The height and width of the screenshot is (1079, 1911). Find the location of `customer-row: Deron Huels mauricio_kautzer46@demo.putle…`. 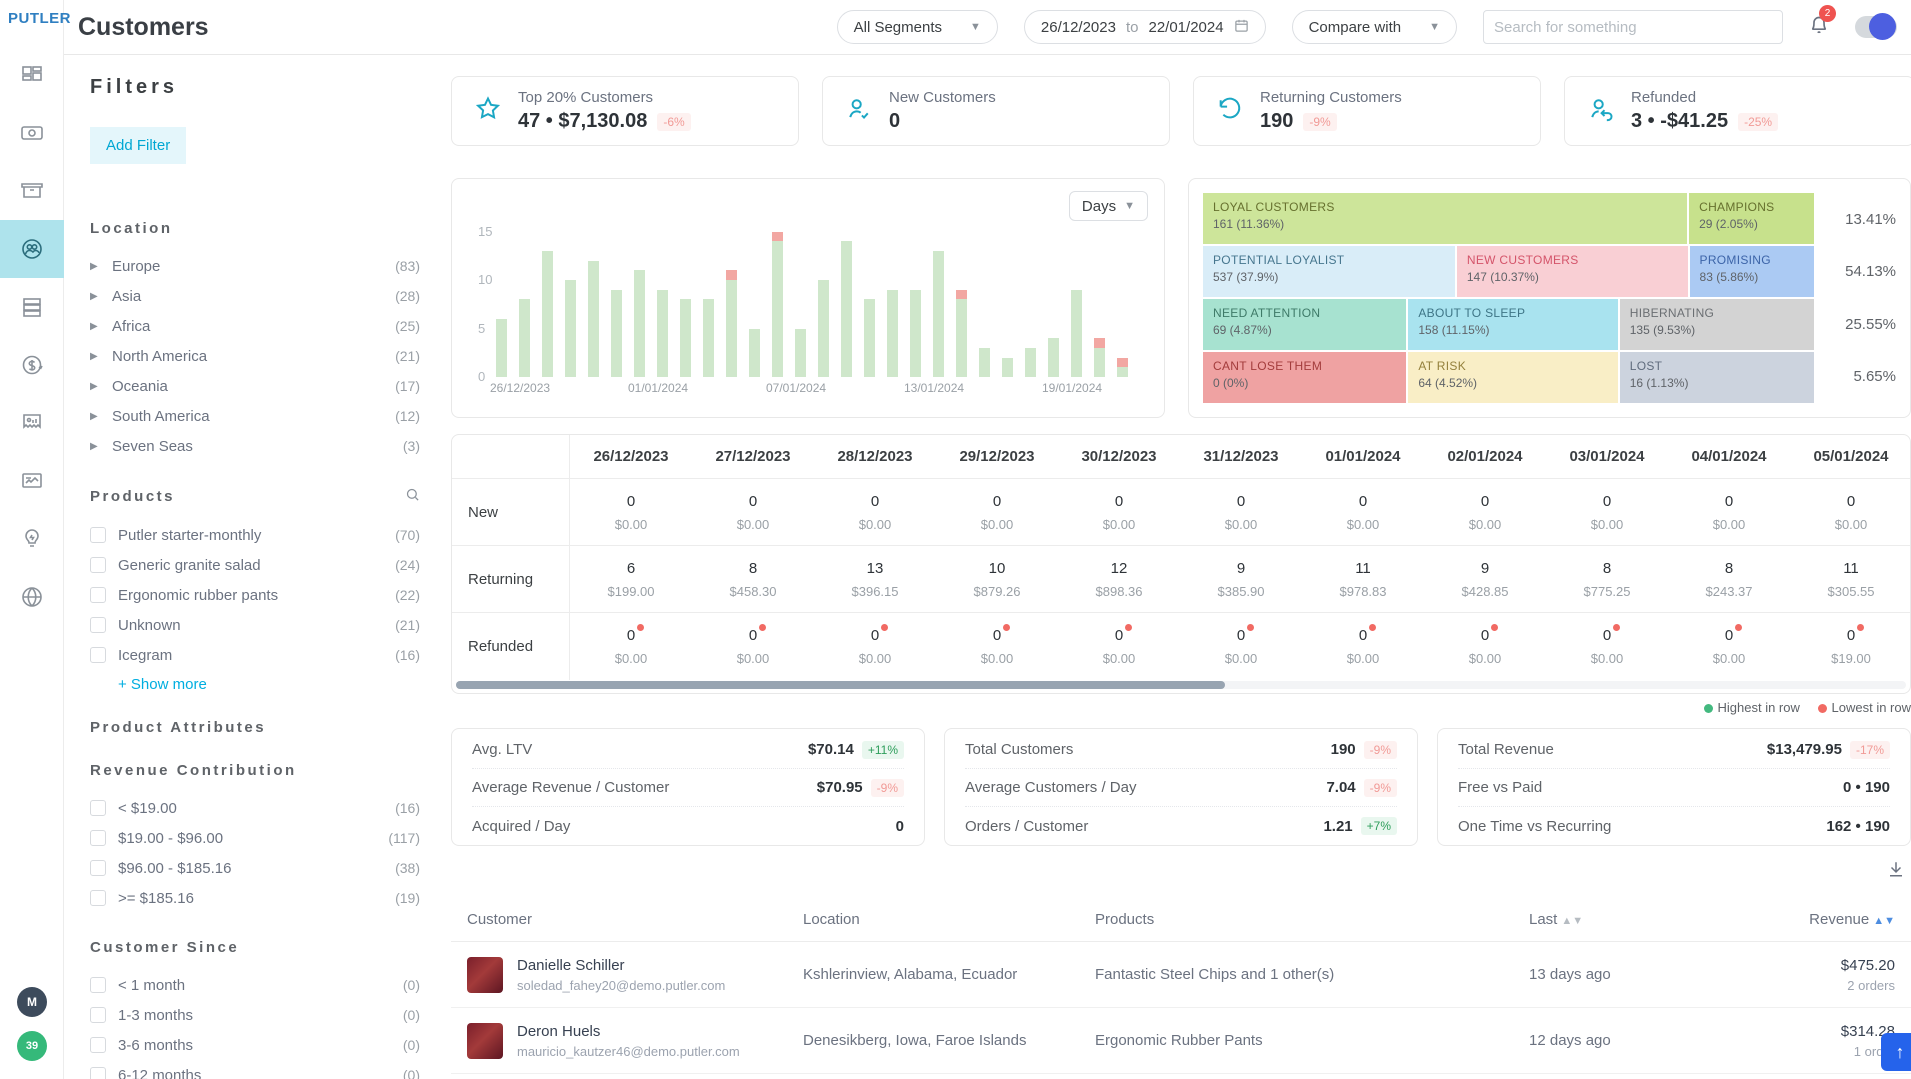

customer-row: Deron Huels mauricio_kautzer46@demo.putle… is located at coordinates (1181, 1041).